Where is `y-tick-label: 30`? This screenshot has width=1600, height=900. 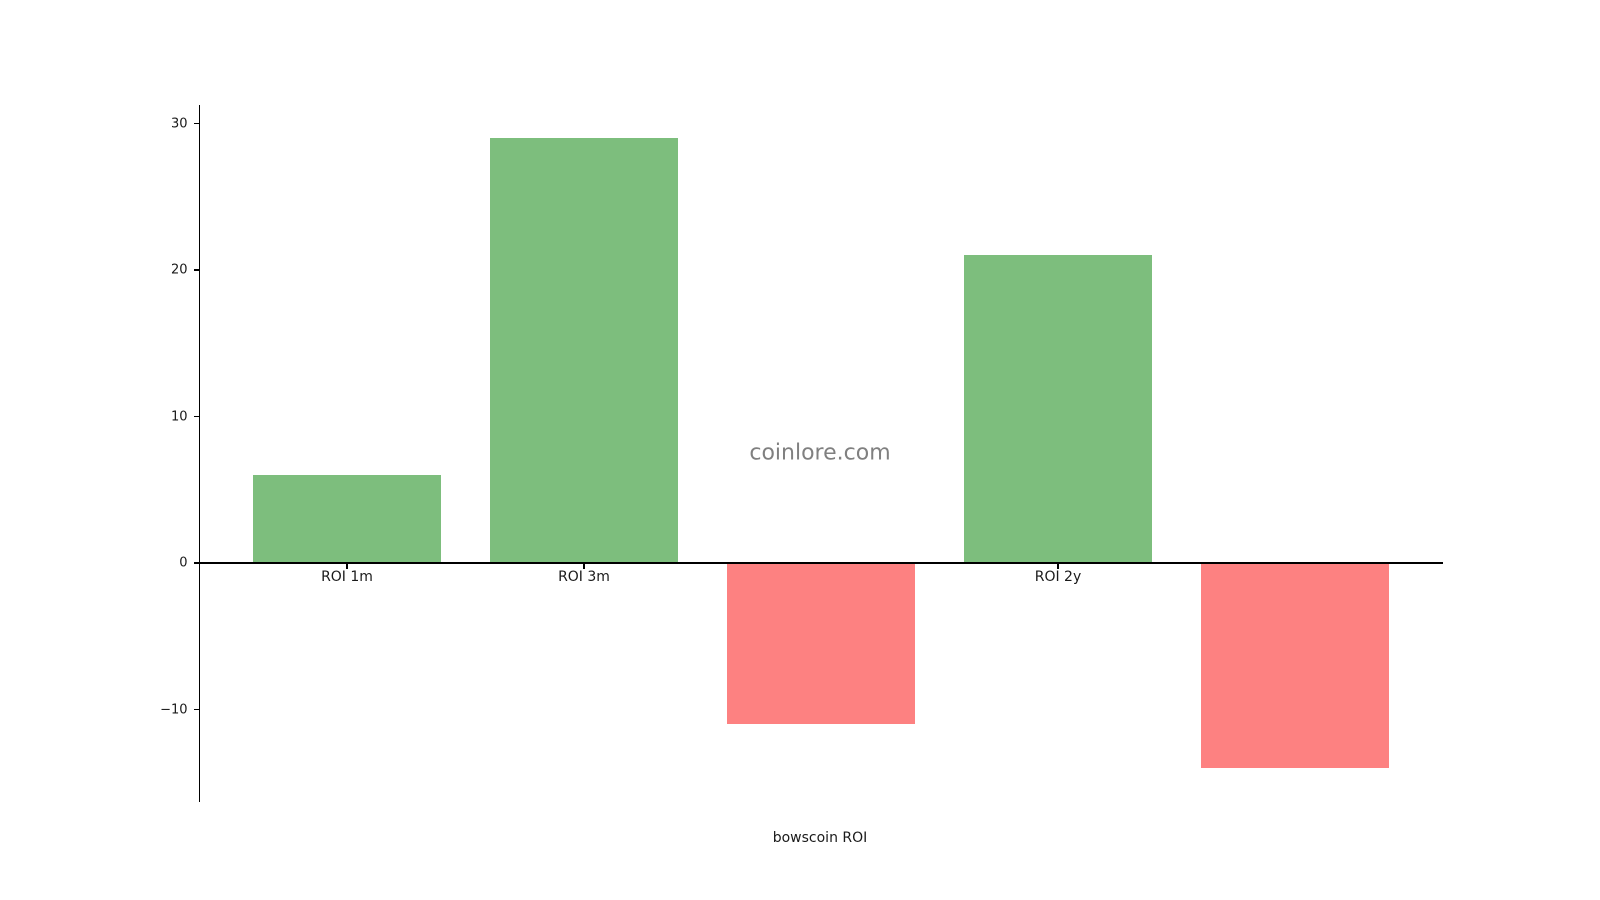
y-tick-label: 30 is located at coordinates (179, 123).